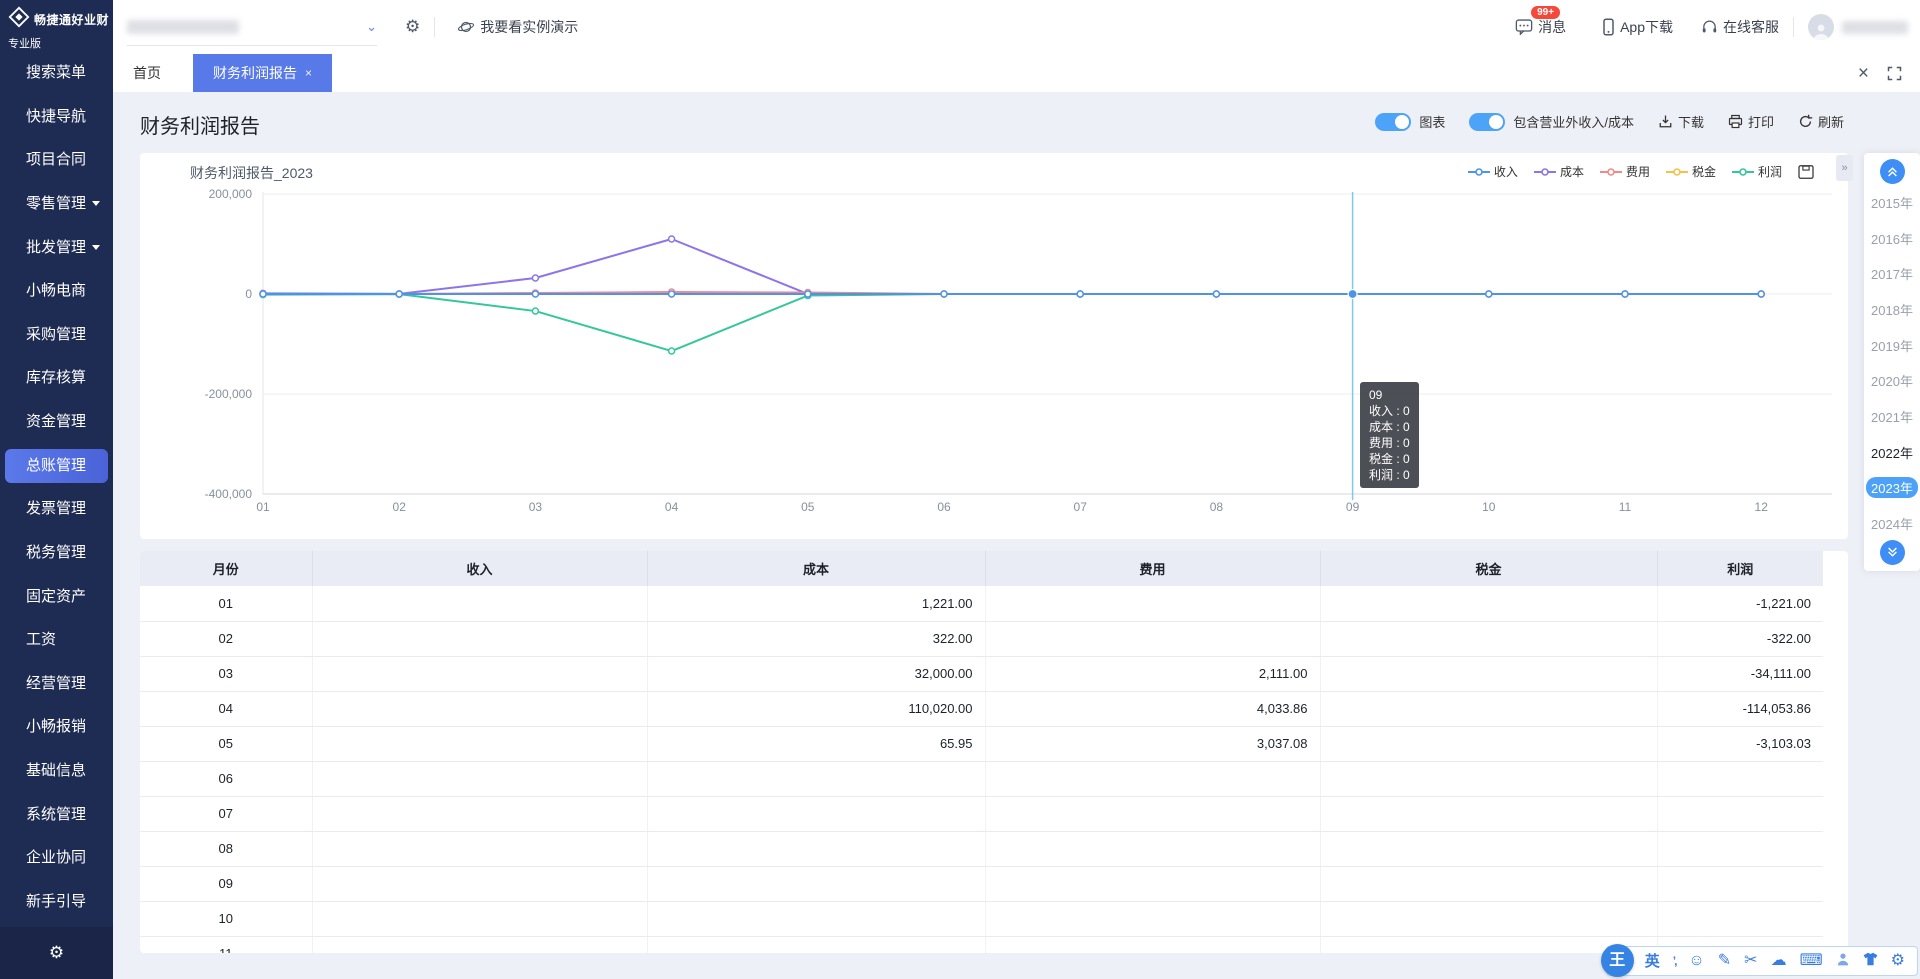 The width and height of the screenshot is (1920, 979). Describe the element at coordinates (1778, 960) in the screenshot. I see `cloud-icon: ☁` at that location.